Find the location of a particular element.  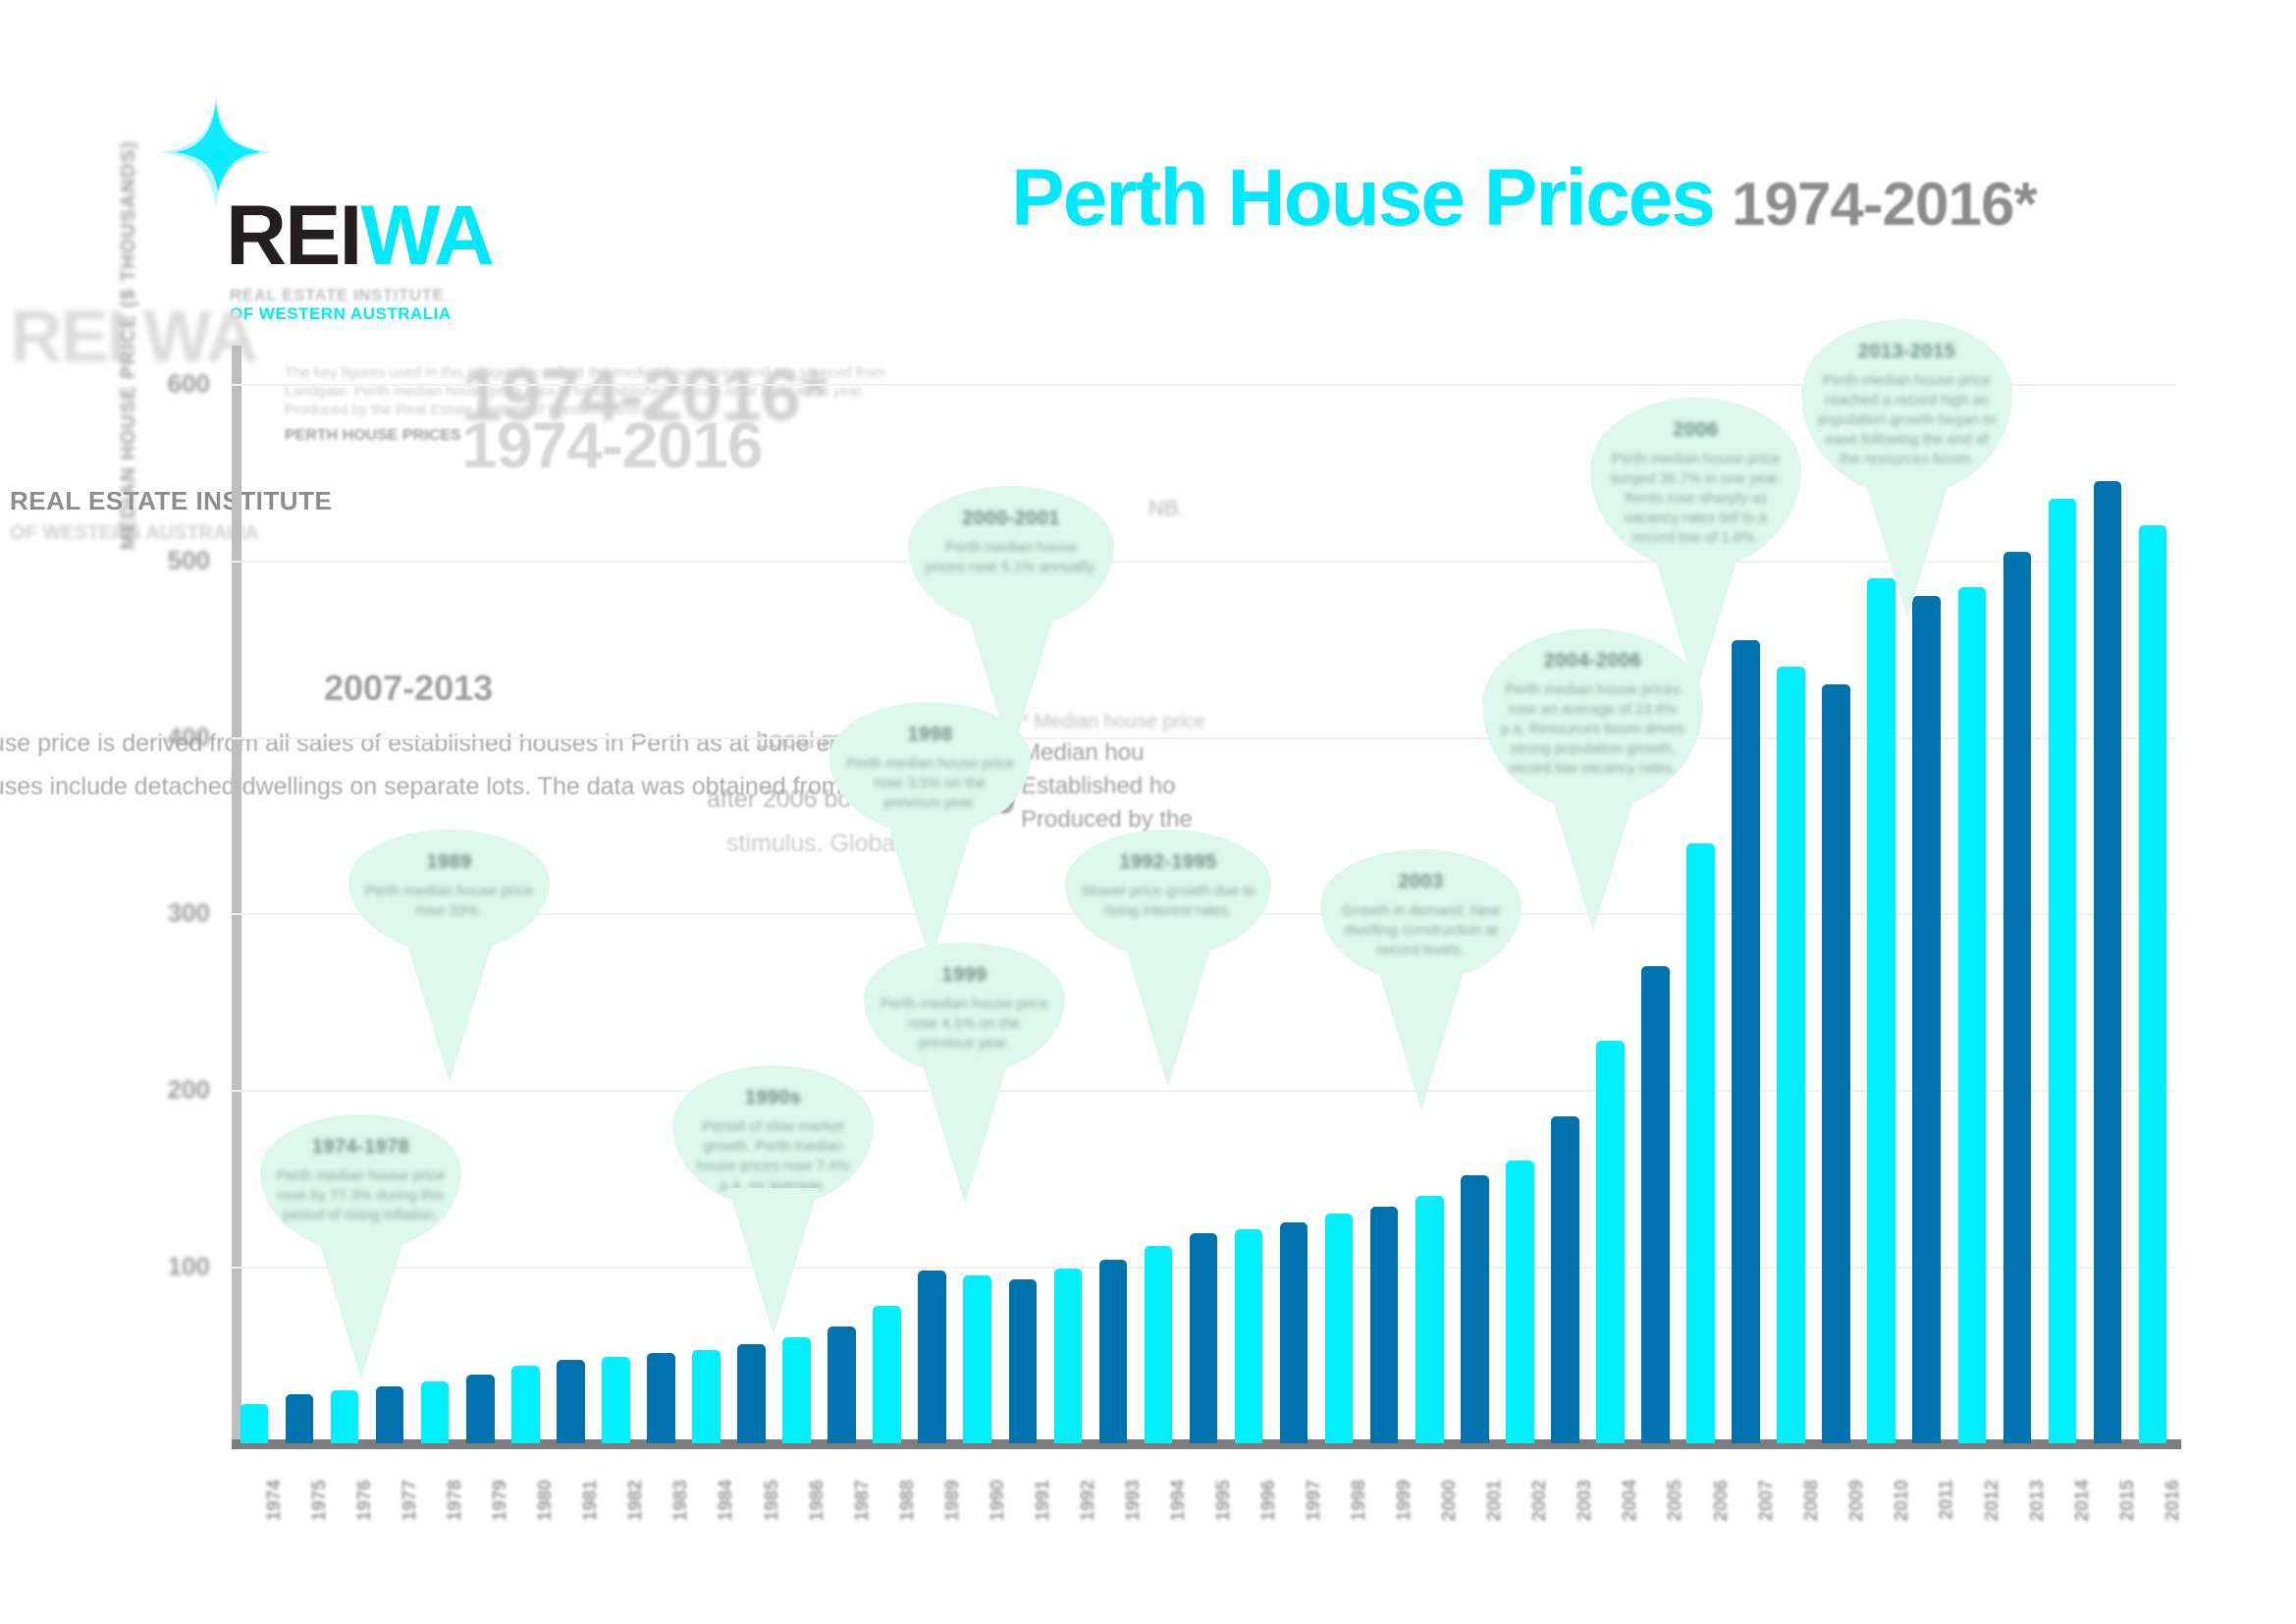

x-tick-label: 1988 is located at coordinates (907, 1501).